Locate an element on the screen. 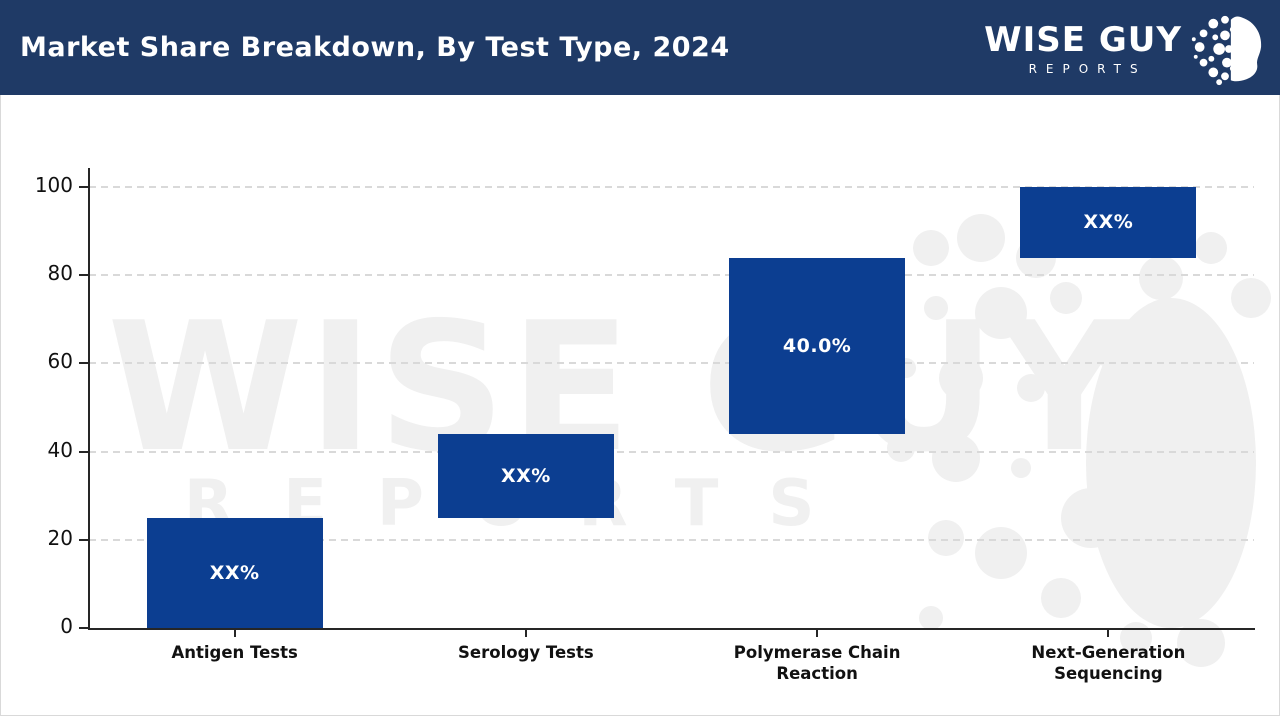 The width and height of the screenshot is (1280, 720). y-axis is located at coordinates (89, 399).